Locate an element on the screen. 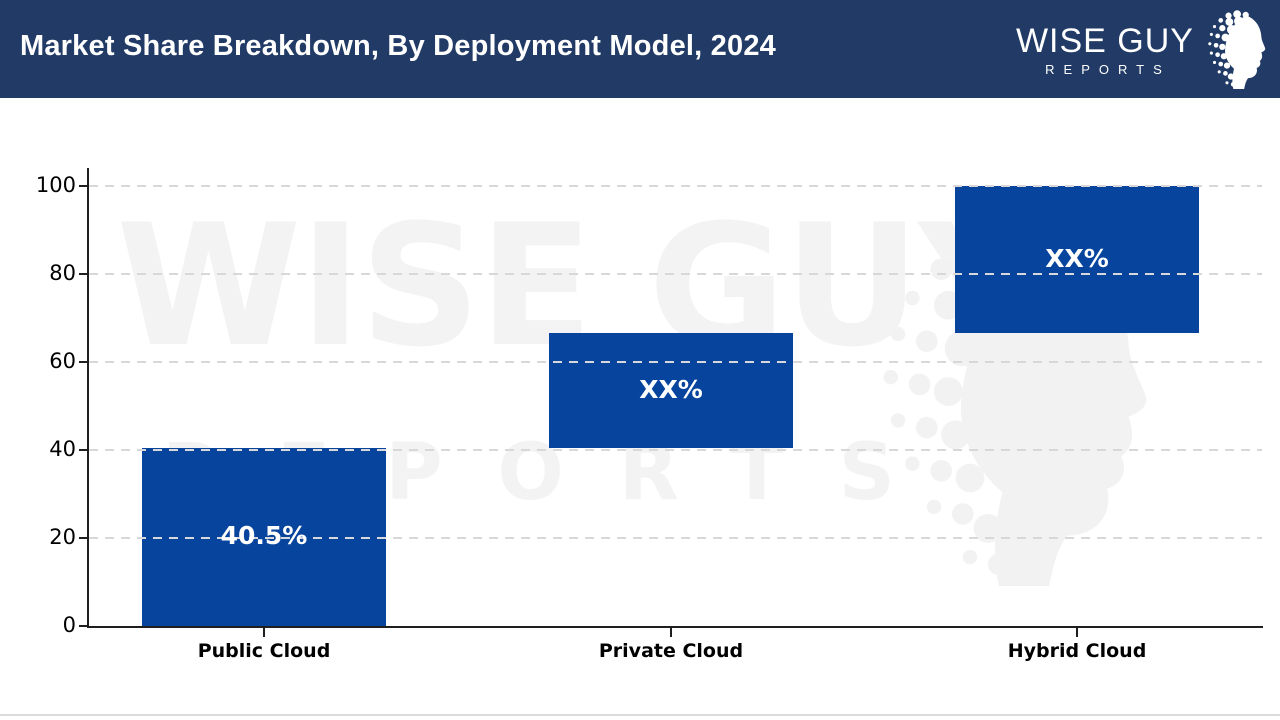 This screenshot has height=720, width=1280. bar-value-label: 40.5% is located at coordinates (264, 535).